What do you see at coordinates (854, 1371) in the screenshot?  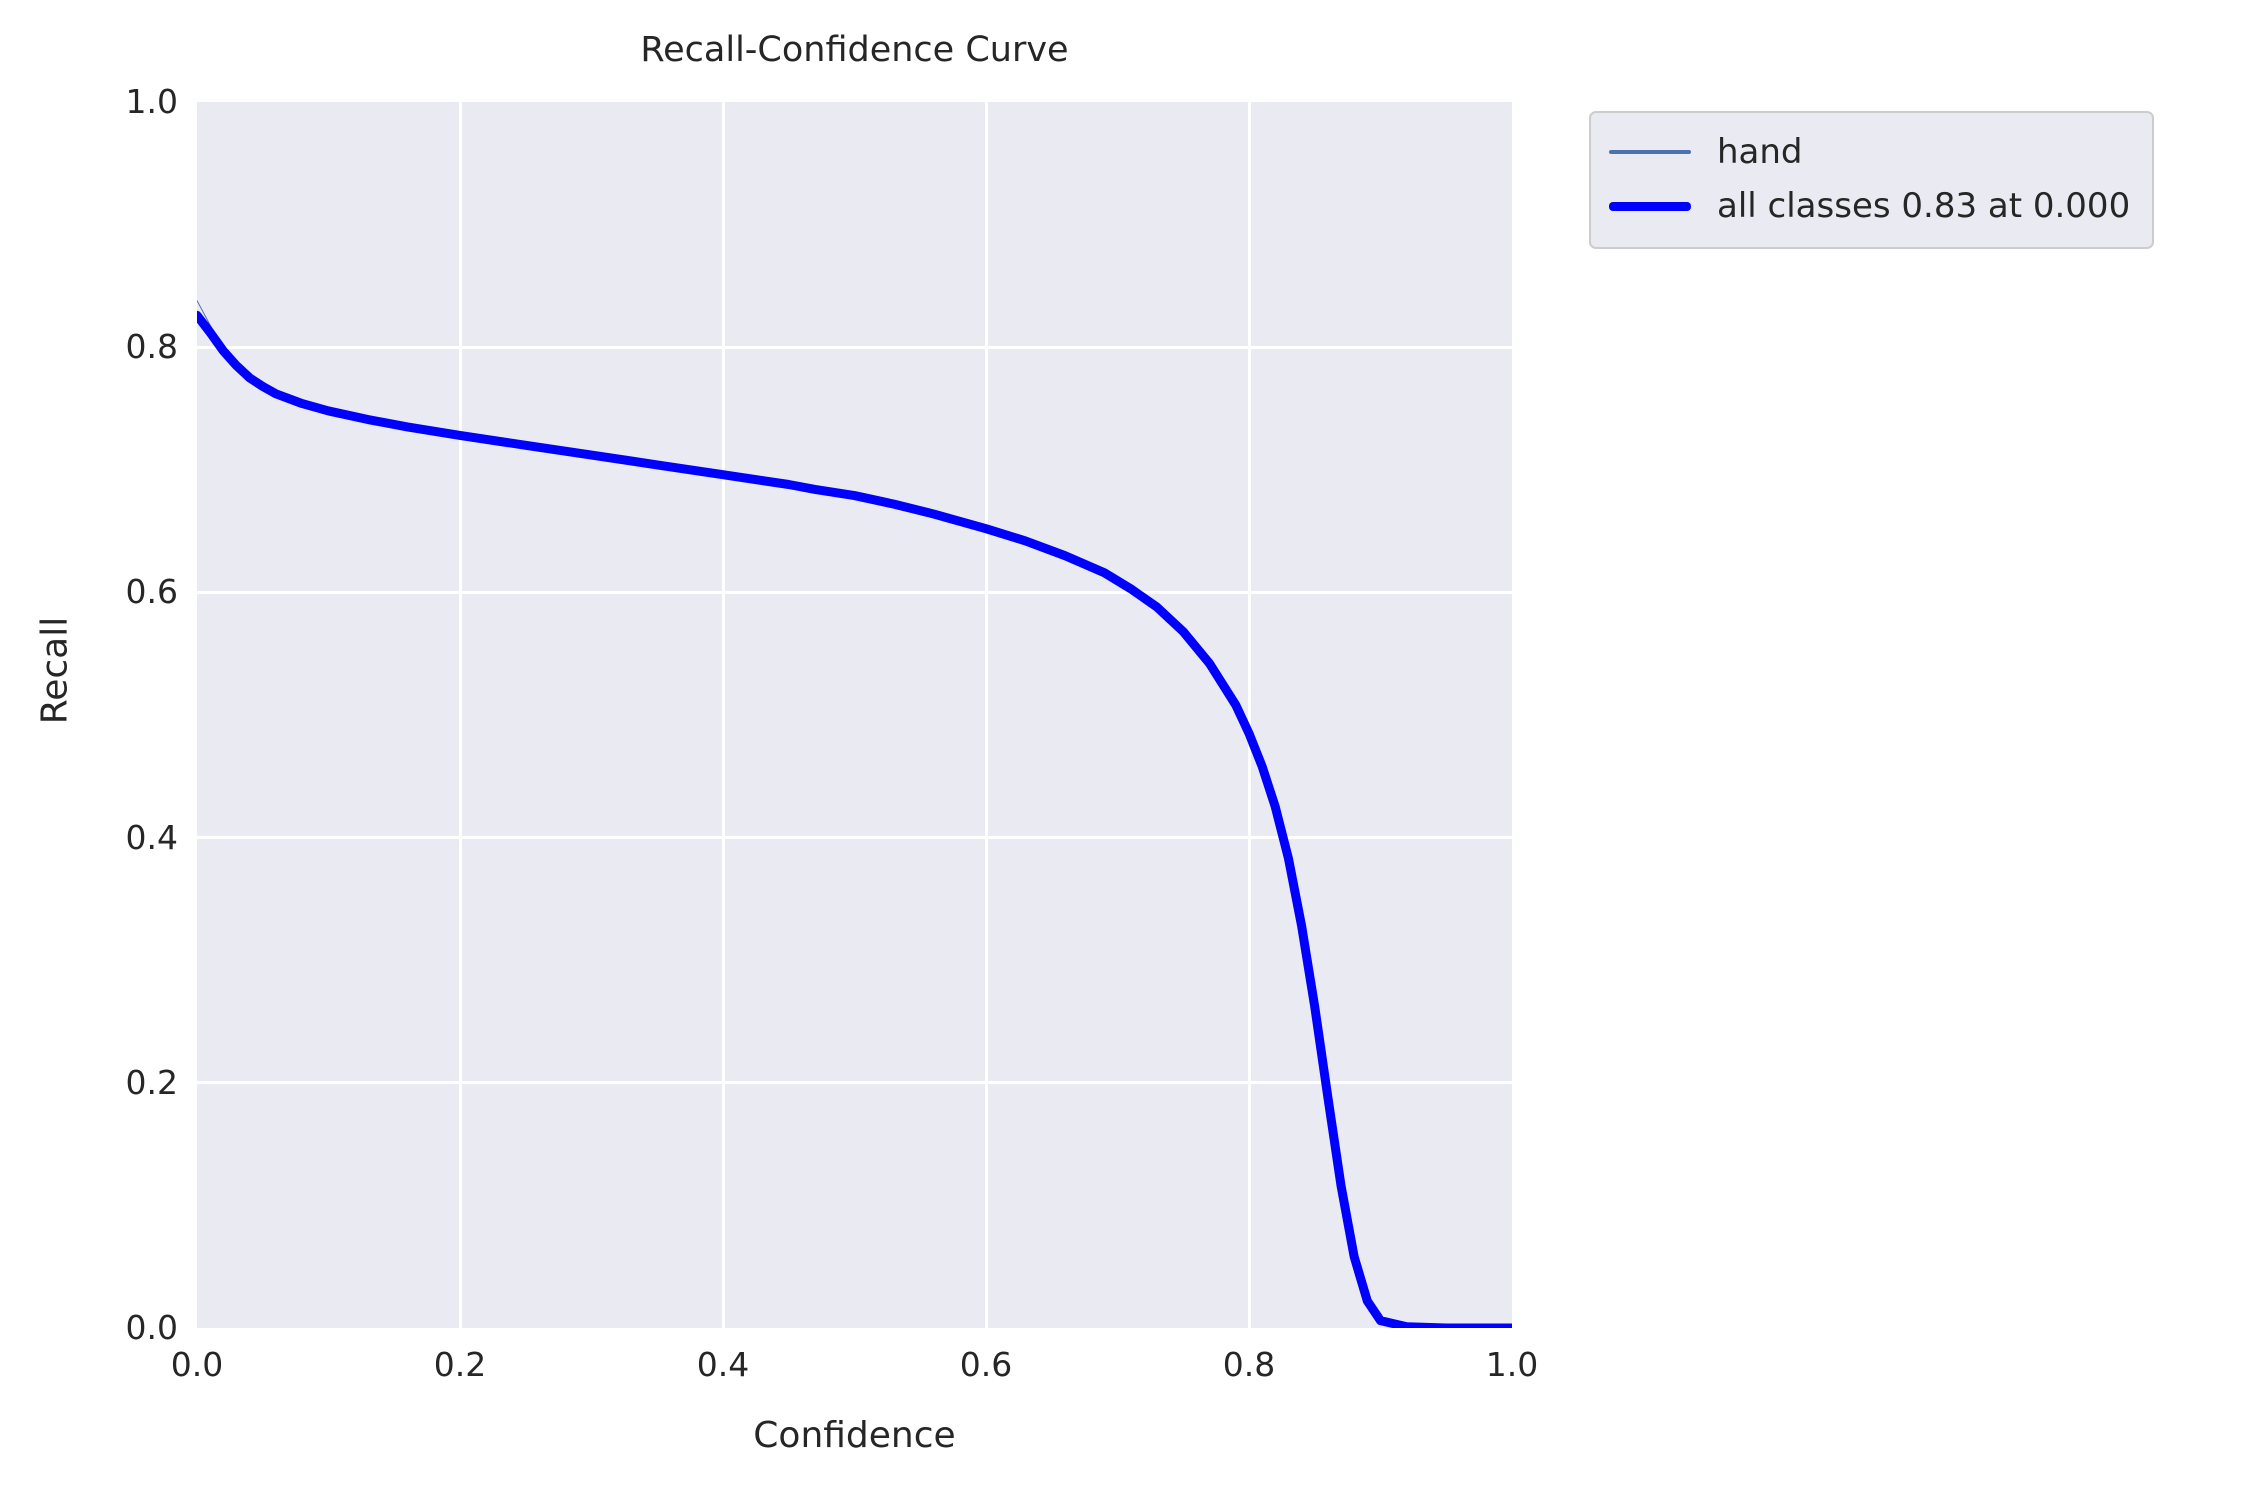 I see `x-axis-ticks: 0.0 0.2 0.4 0.6 0.8 1.0` at bounding box center [854, 1371].